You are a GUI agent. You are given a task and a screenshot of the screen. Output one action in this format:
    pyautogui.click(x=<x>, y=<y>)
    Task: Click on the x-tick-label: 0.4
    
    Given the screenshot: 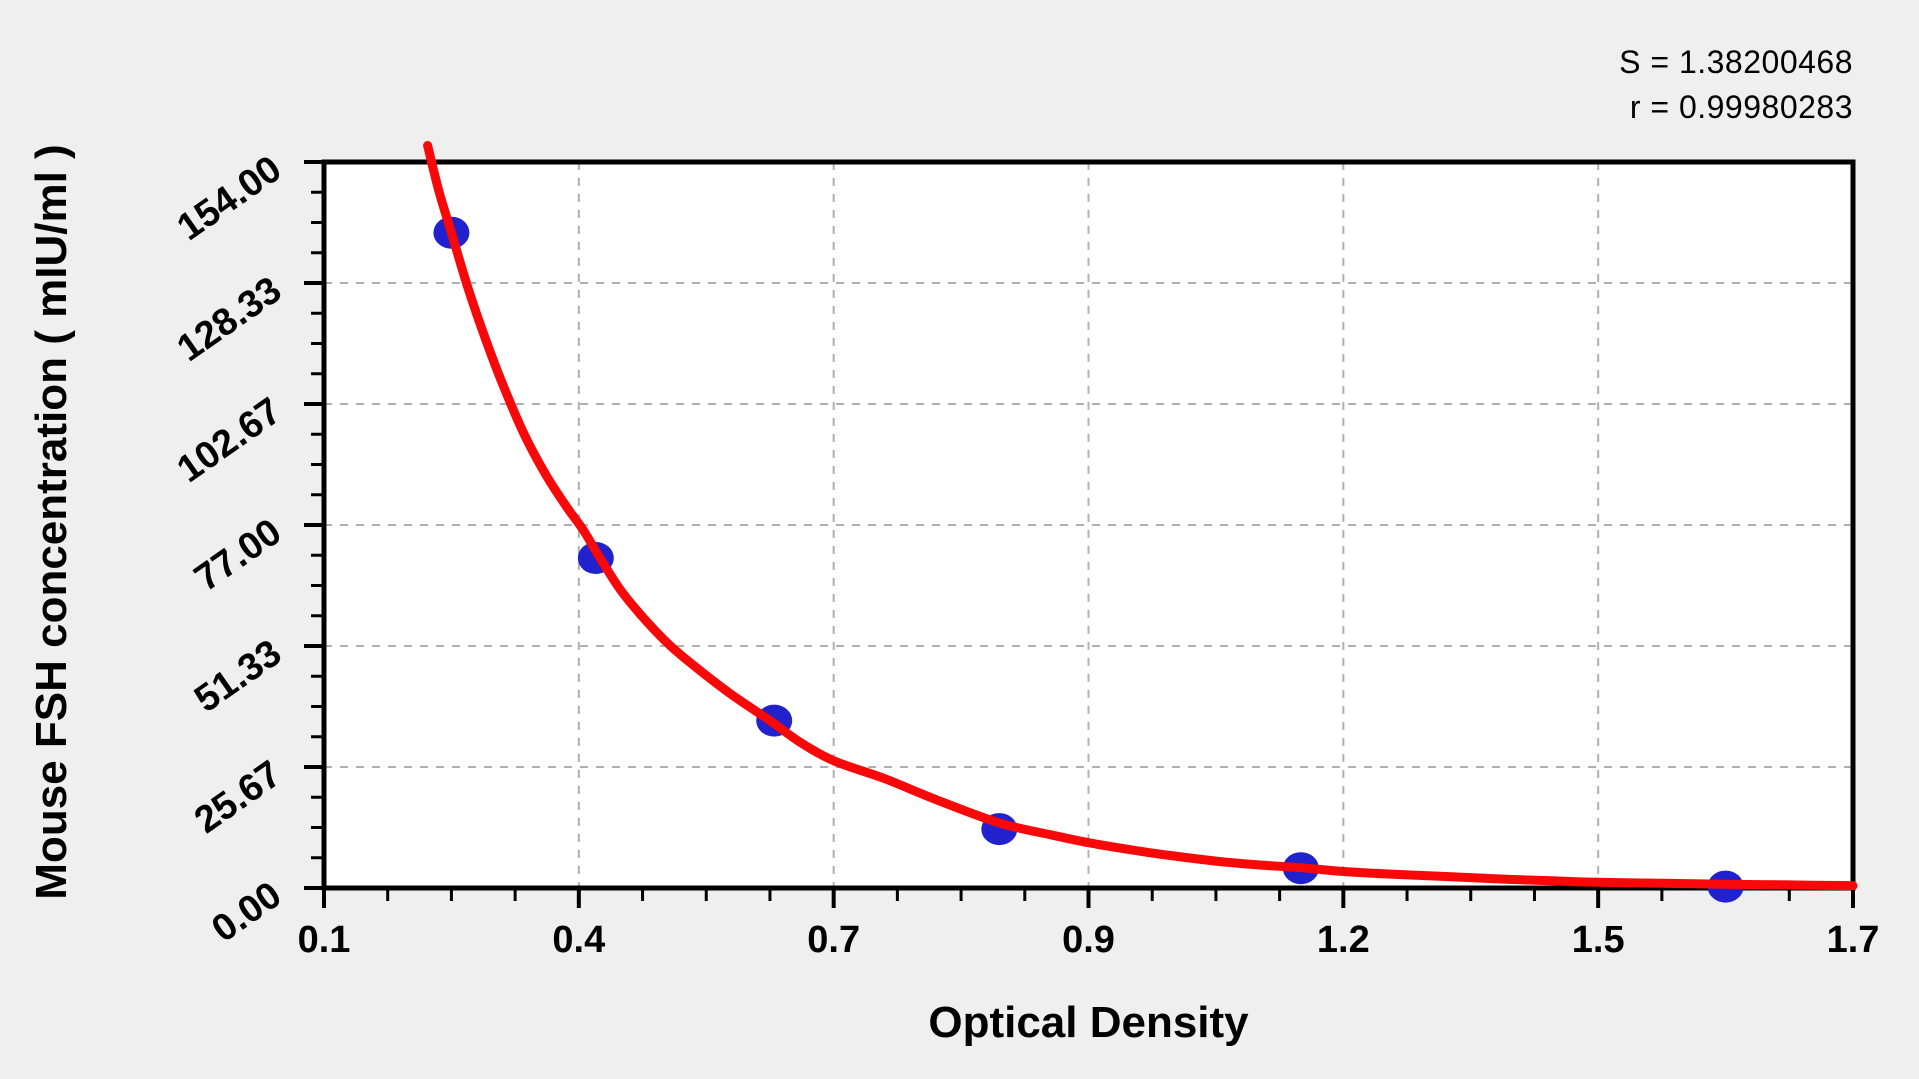 What is the action you would take?
    pyautogui.click(x=578, y=940)
    